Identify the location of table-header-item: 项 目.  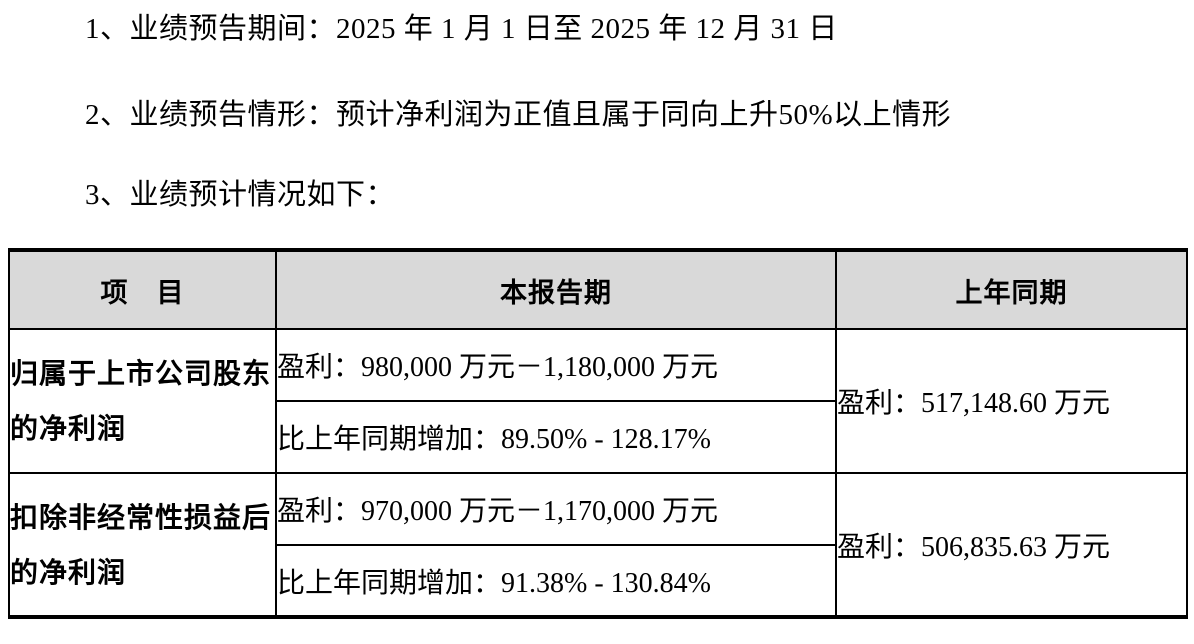
(142, 289).